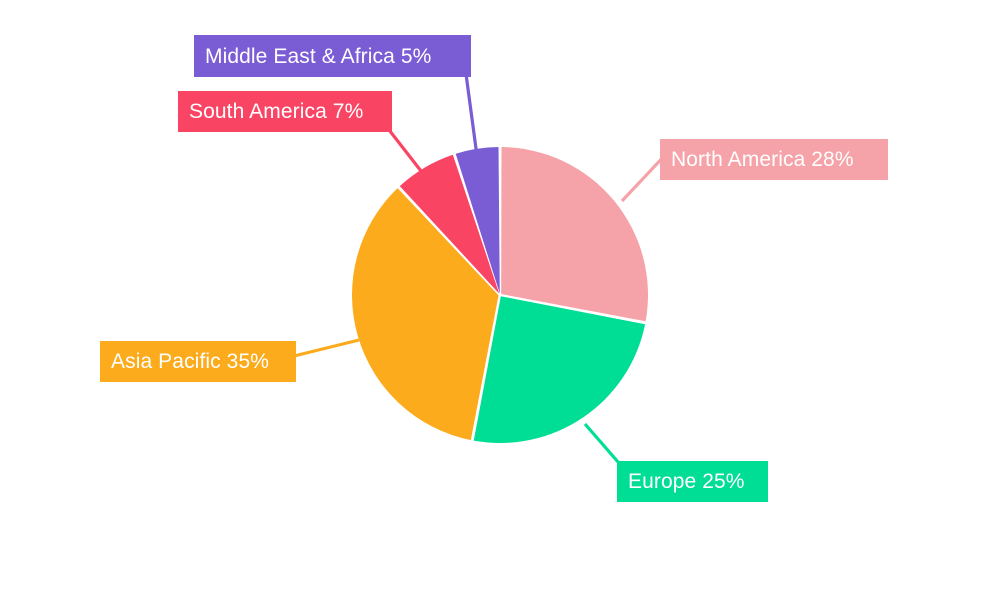  Describe the element at coordinates (574, 234) in the screenshot. I see `pie-slice-north-america` at that location.